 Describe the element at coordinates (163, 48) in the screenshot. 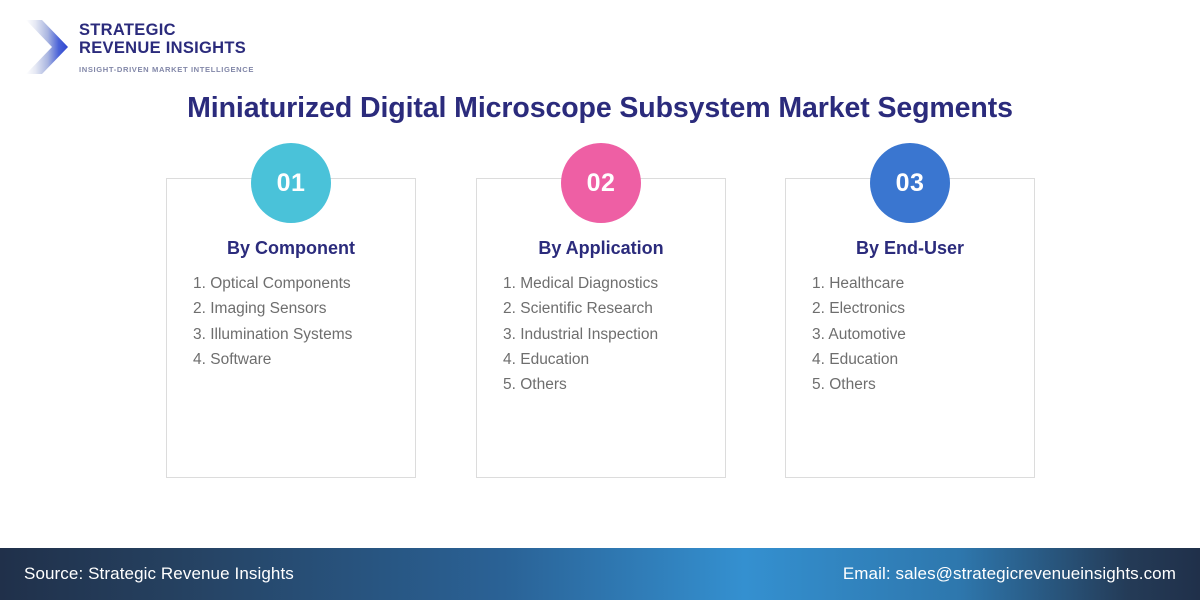

I see `brand-name-line2: REVENUE INSIGHTS` at that location.